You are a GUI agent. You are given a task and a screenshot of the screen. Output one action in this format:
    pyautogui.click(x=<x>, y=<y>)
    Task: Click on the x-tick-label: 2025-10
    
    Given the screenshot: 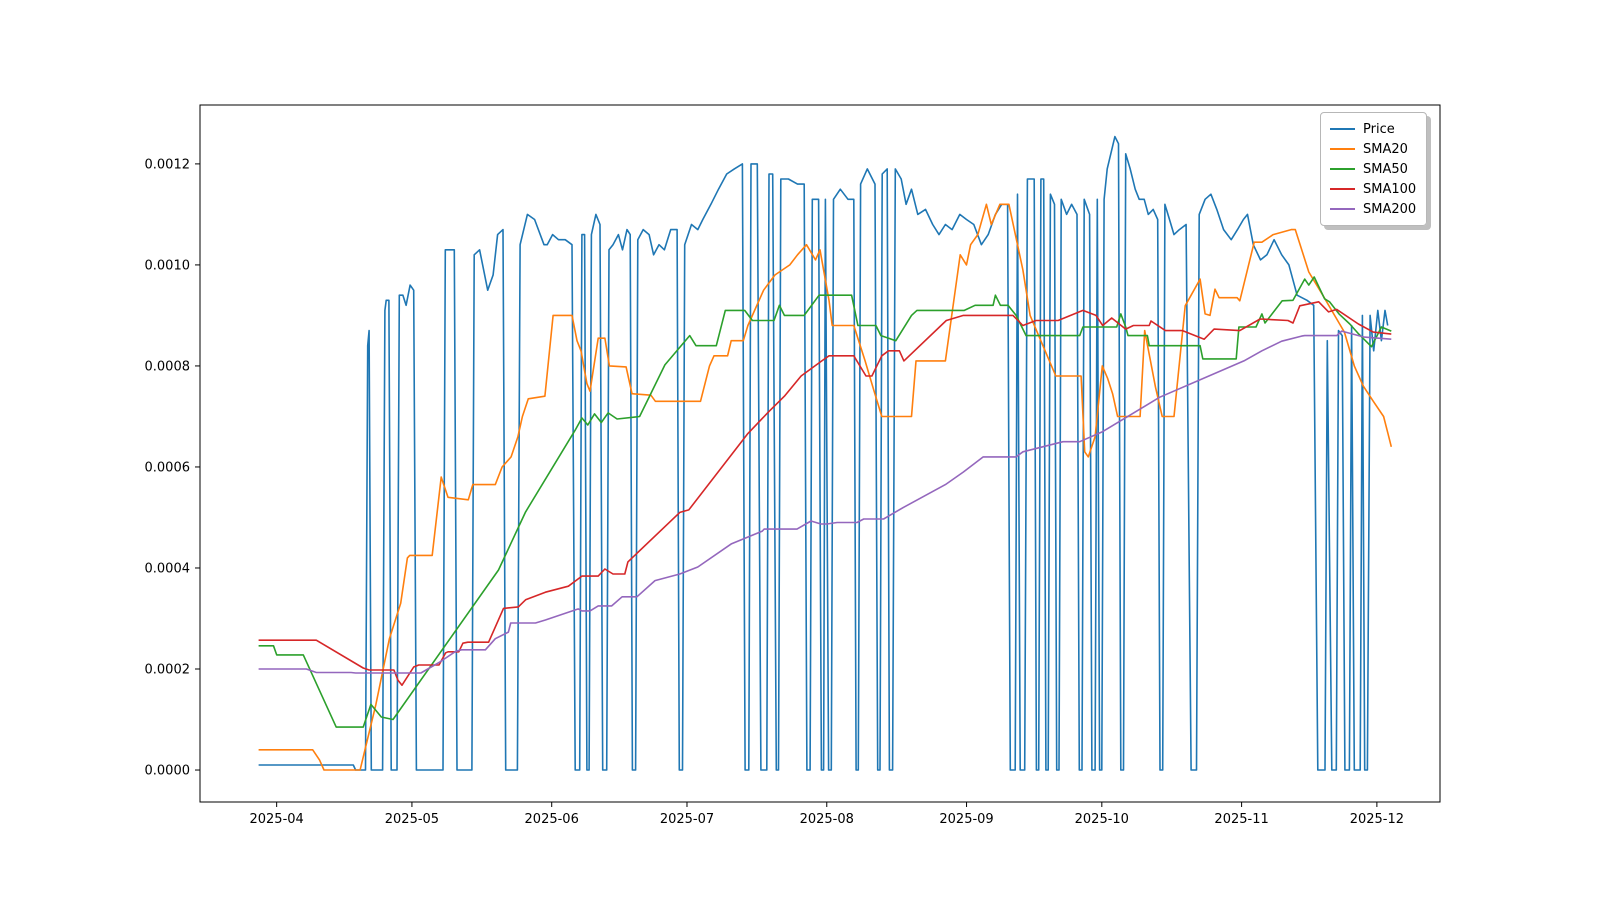 What is the action you would take?
    pyautogui.click(x=1102, y=819)
    